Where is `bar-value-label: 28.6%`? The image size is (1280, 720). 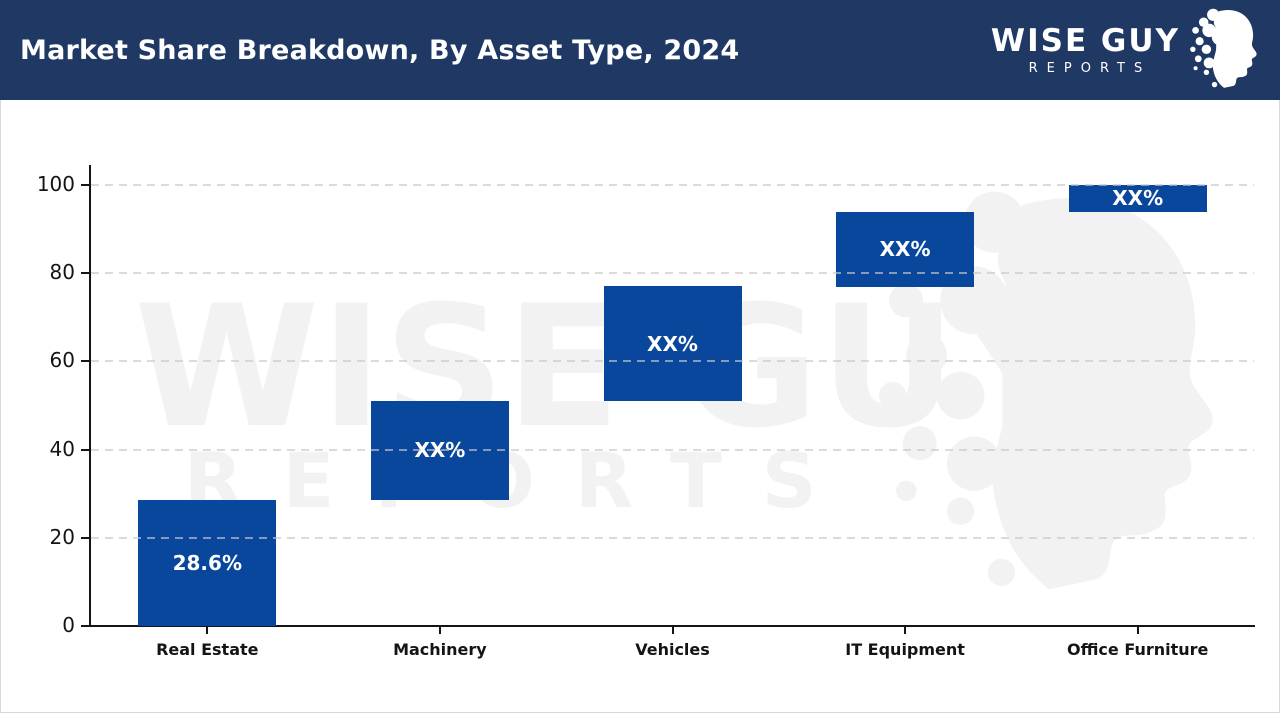
bar-value-label: 28.6% is located at coordinates (207, 562).